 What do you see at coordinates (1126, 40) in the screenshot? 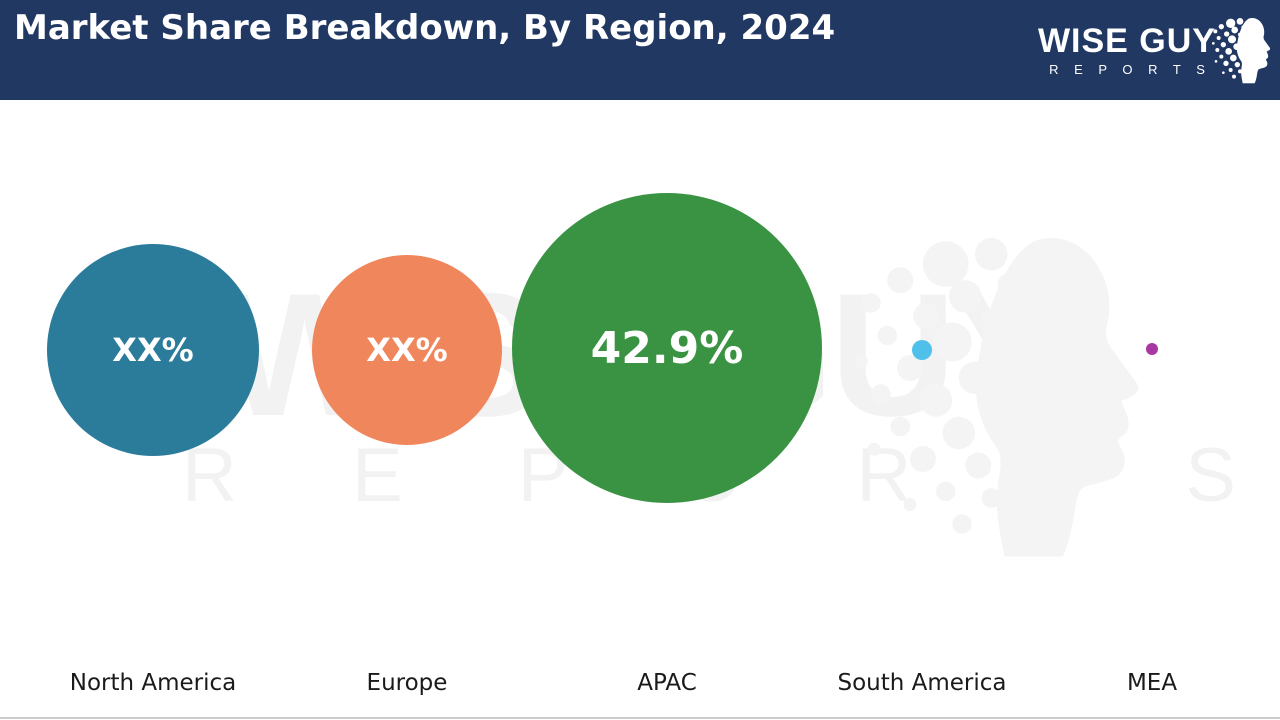
I see `logo-wordmark: WISE GUY` at bounding box center [1126, 40].